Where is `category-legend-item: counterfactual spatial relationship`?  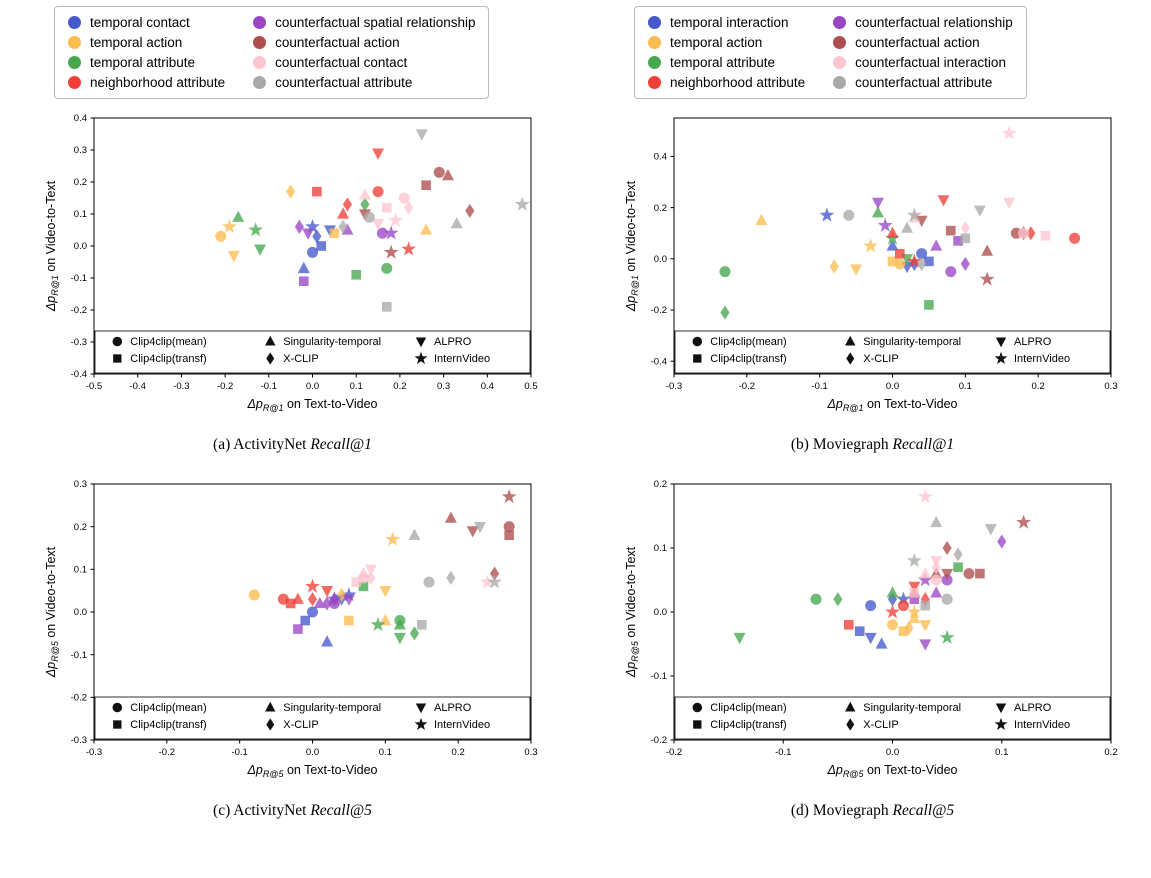 category-legend-item: counterfactual spatial relationship is located at coordinates (364, 22).